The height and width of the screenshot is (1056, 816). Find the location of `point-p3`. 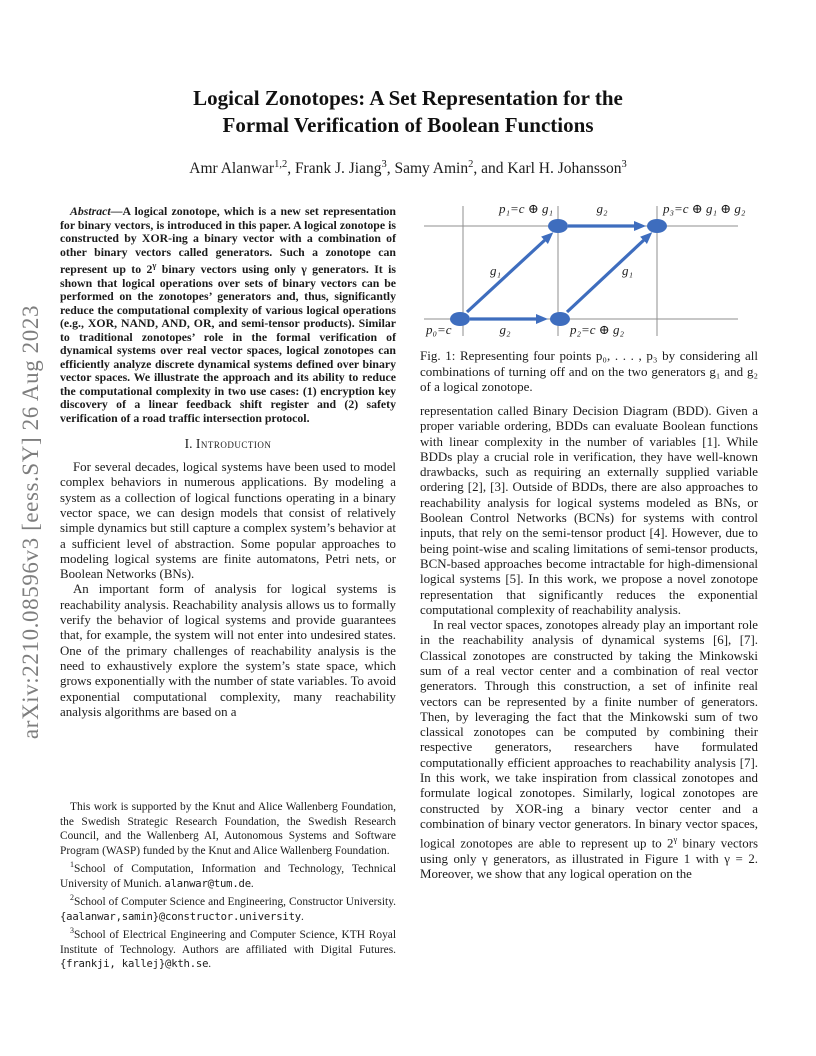

point-p3 is located at coordinates (657, 226).